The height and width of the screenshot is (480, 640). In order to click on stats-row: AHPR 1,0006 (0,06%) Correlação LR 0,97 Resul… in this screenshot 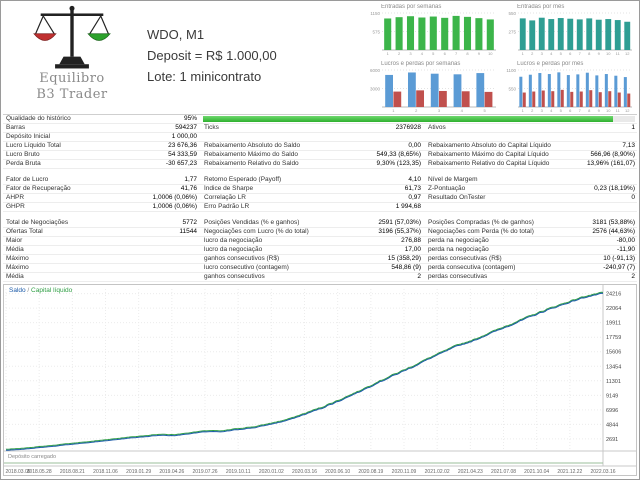, I will do `click(320, 198)`.